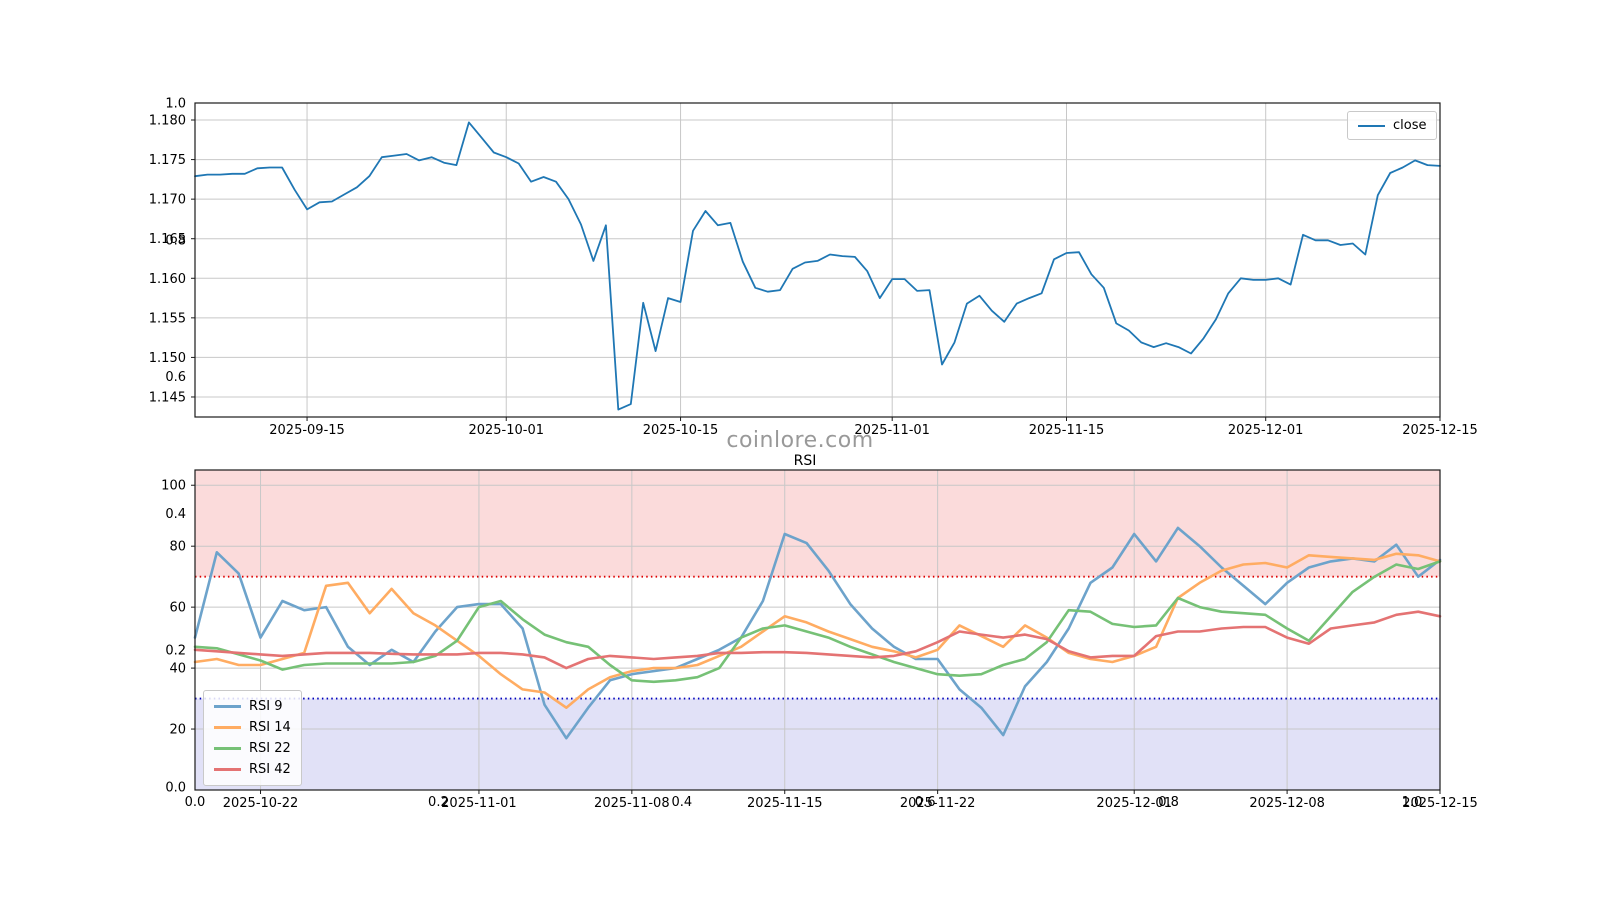  Describe the element at coordinates (167, 358) in the screenshot. I see `y-tick-label: 1.150` at that location.